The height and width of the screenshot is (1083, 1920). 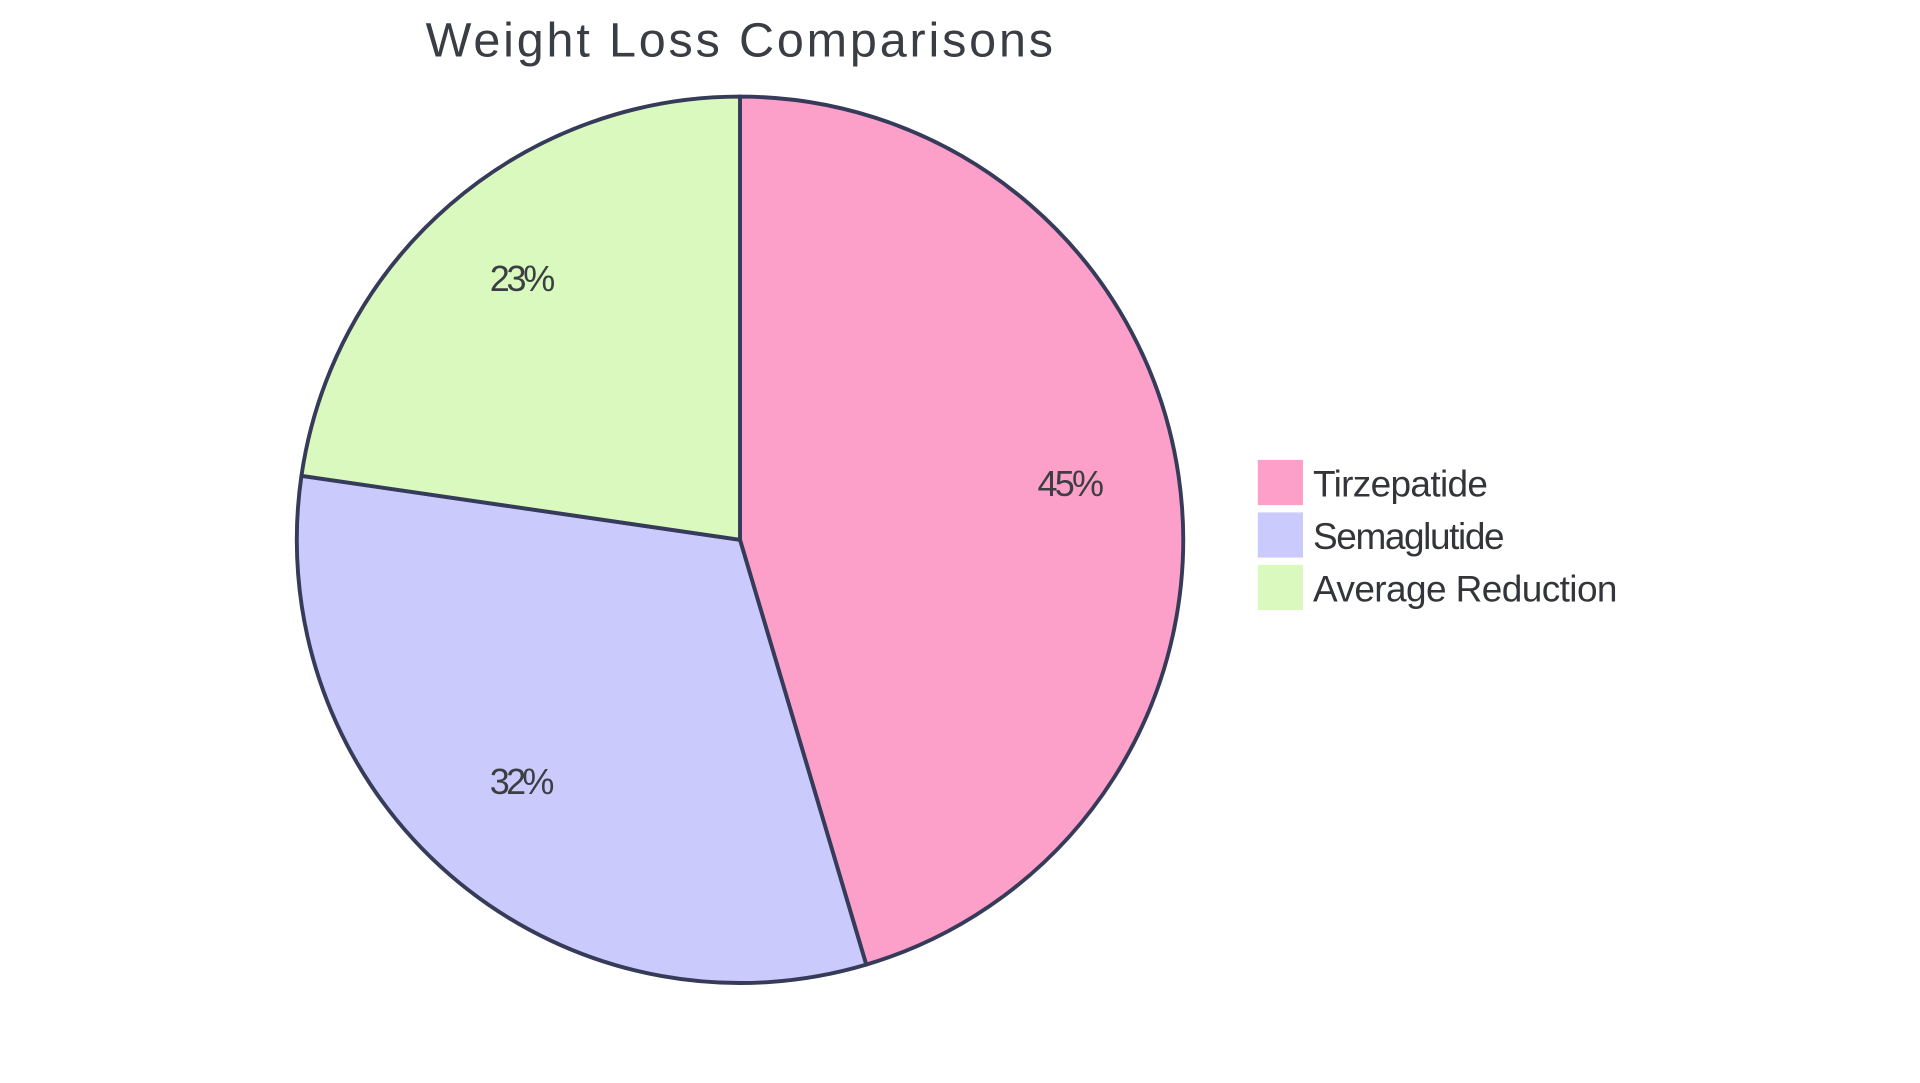 I want to click on svg-text: Semaglutide, so click(x=1409, y=536).